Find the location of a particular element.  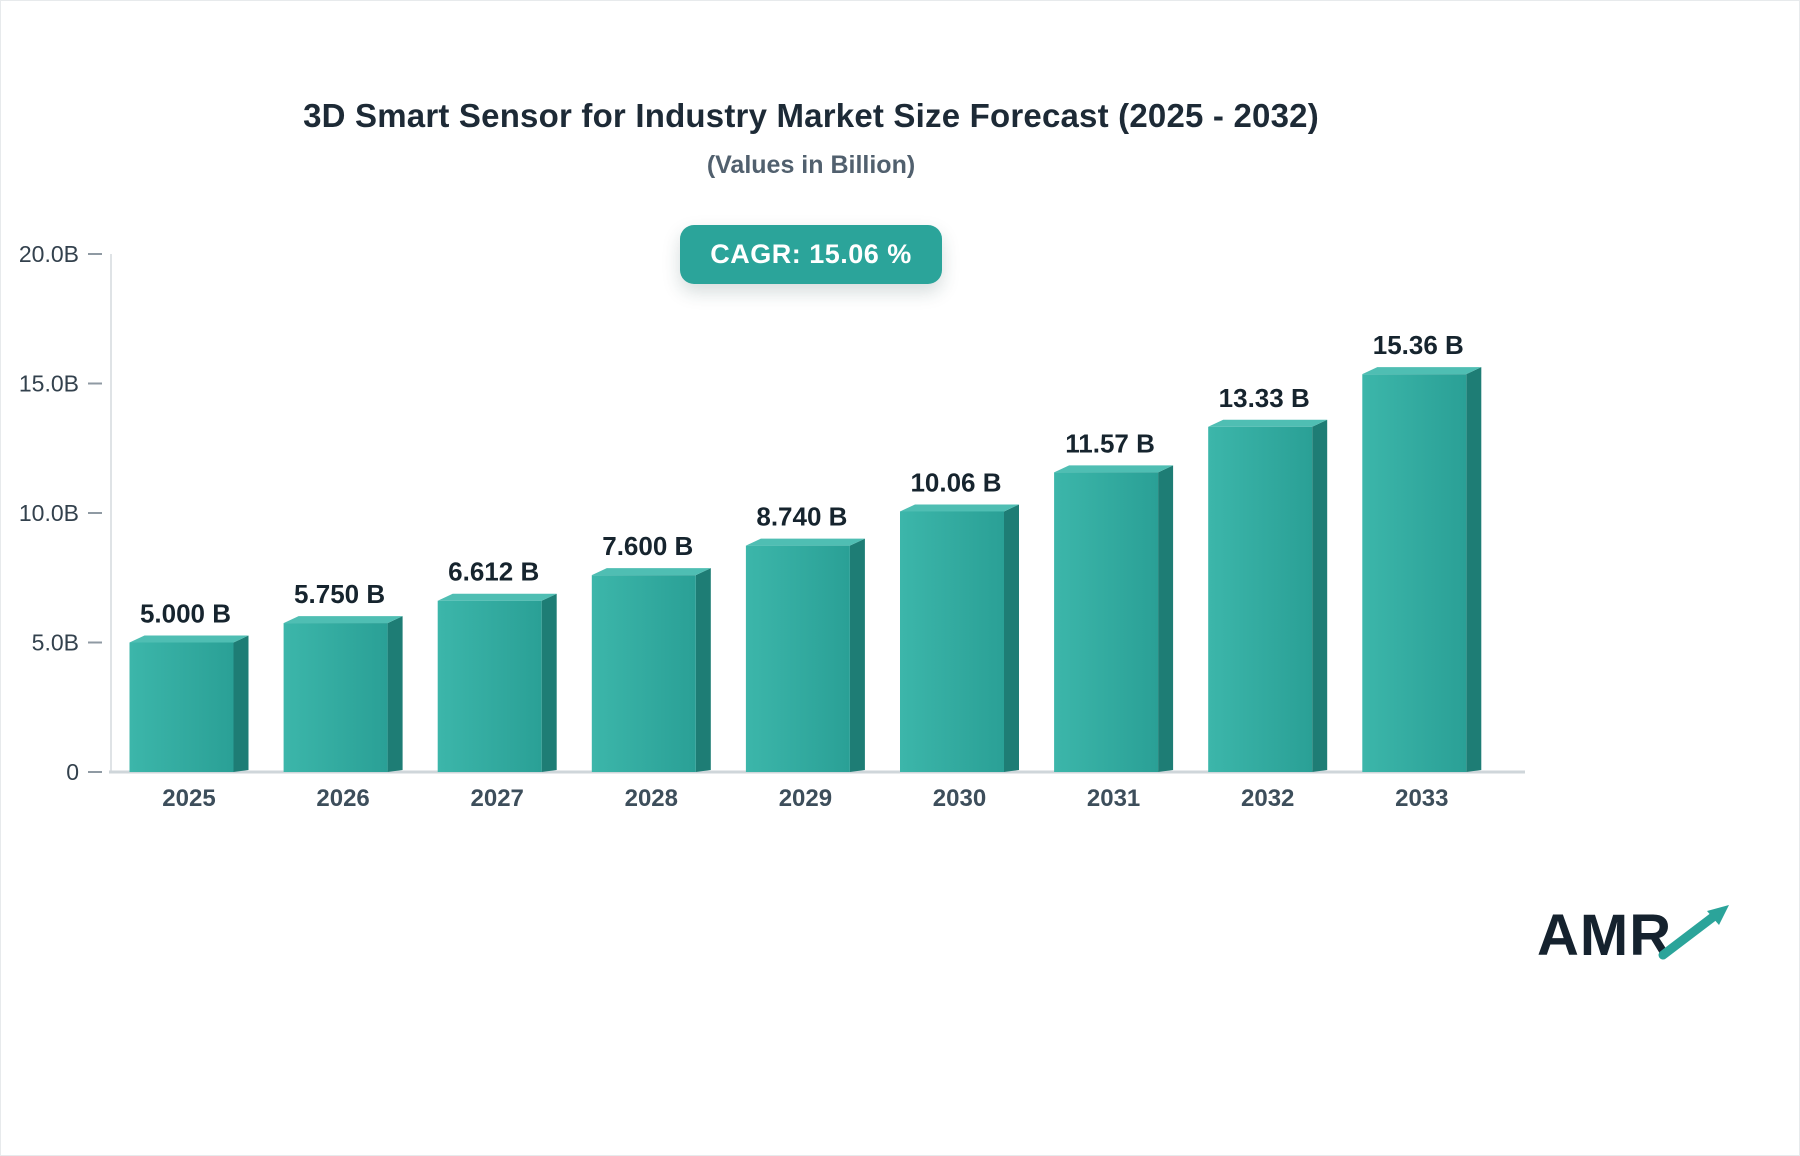

y-tick-label: 0 is located at coordinates (72, 772).